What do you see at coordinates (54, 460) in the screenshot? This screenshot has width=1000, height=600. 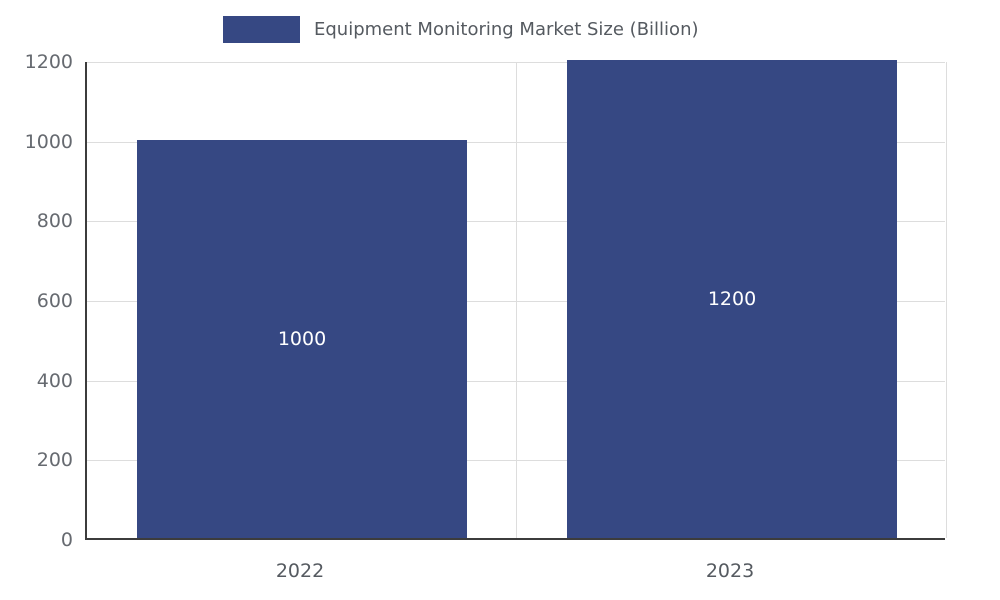 I see `y-tick-label: 200` at bounding box center [54, 460].